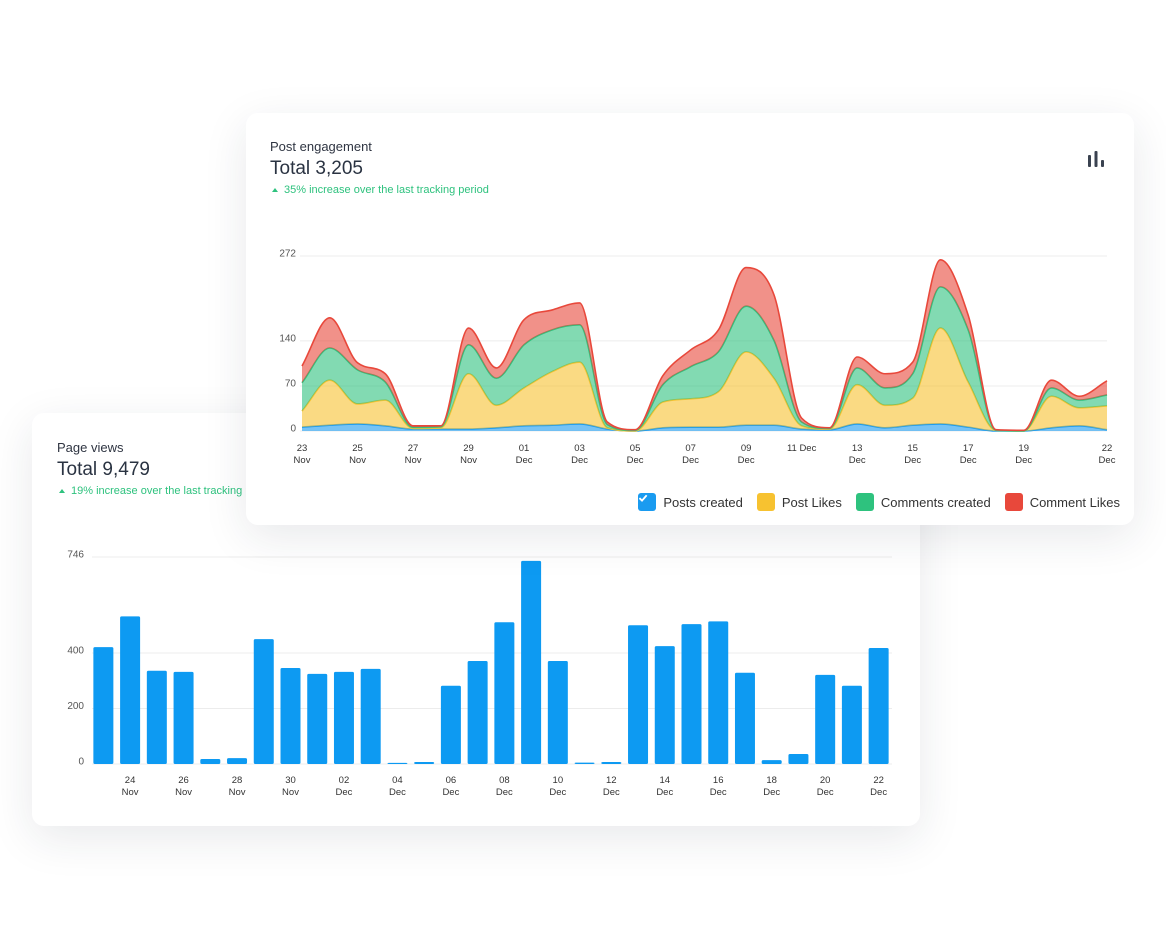 The width and height of the screenshot is (1166, 940). Describe the element at coordinates (857, 454) in the screenshot. I see `x-tick-label: 13 Dec` at that location.